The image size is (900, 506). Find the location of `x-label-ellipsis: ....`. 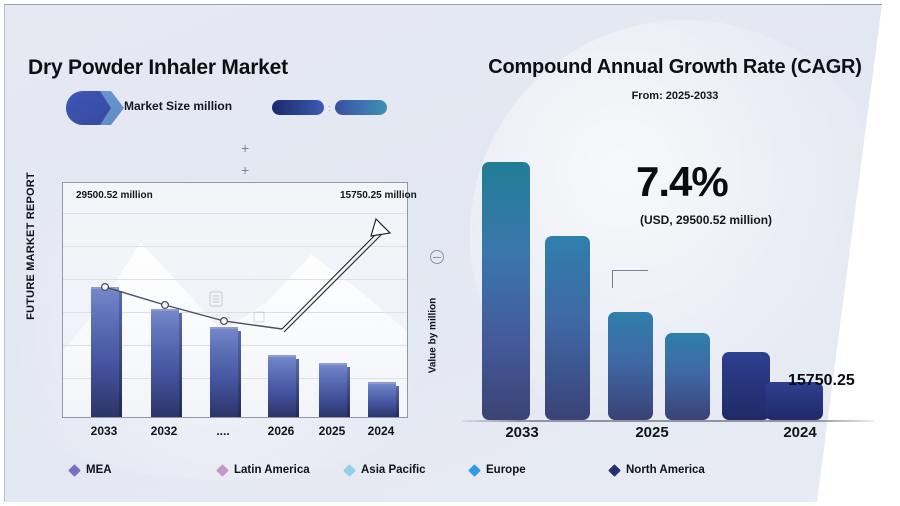

x-label-ellipsis: .... is located at coordinates (223, 431).